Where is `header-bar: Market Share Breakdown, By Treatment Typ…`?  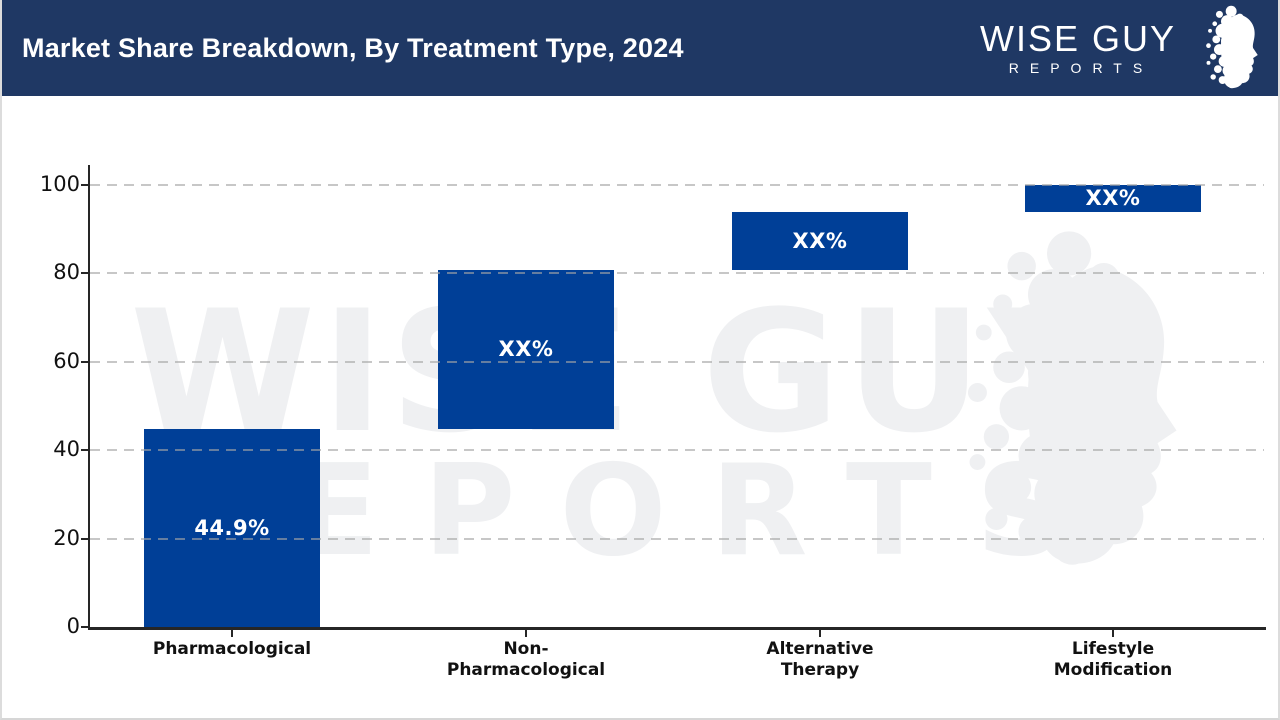 header-bar: Market Share Breakdown, By Treatment Typ… is located at coordinates (640, 48).